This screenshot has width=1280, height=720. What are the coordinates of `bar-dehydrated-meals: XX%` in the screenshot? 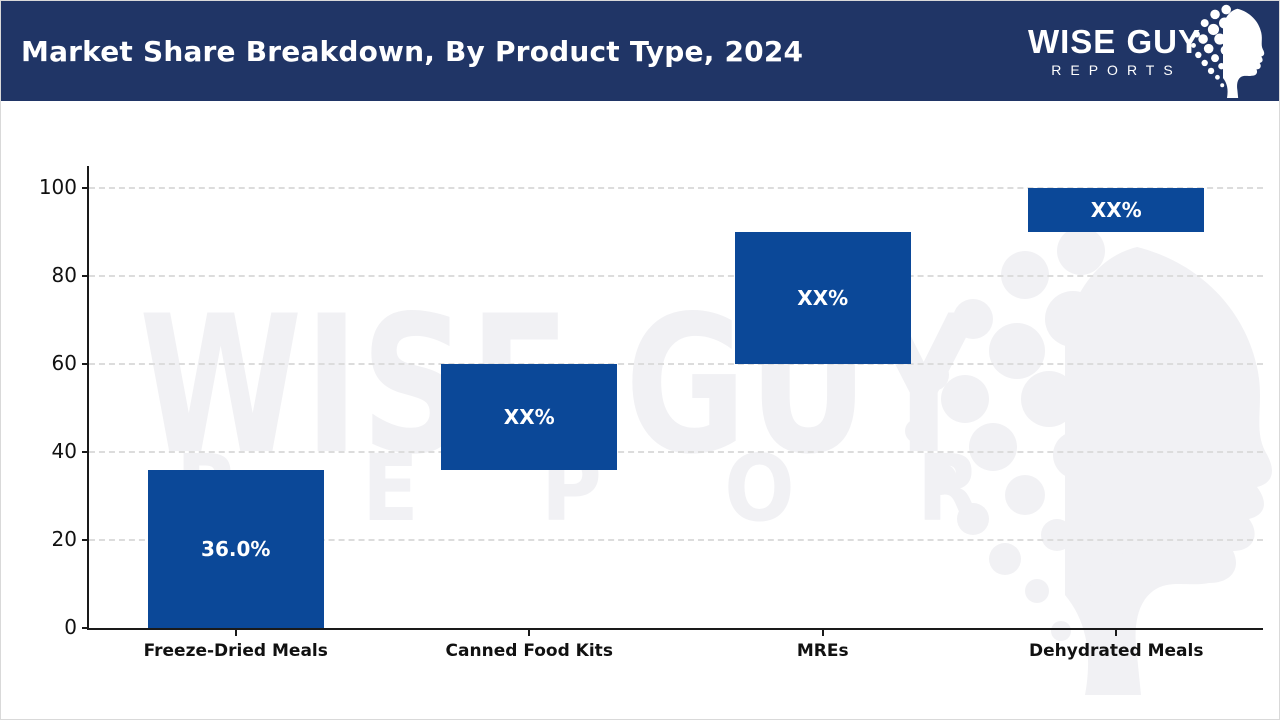 It's located at (1116, 210).